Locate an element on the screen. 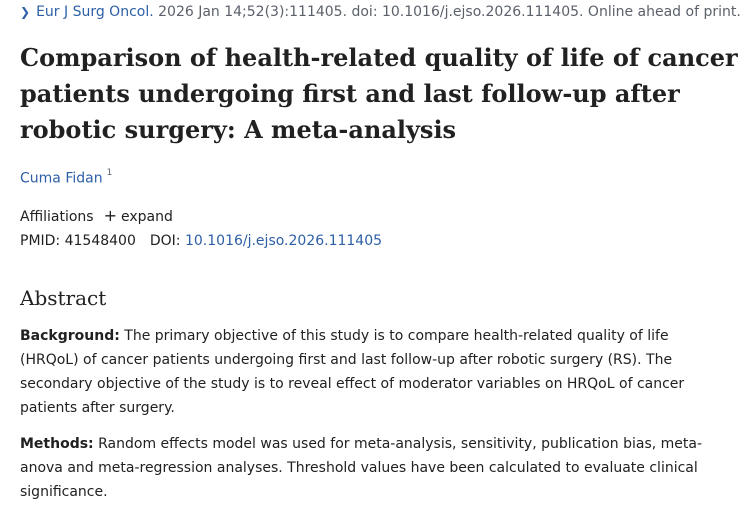 Image resolution: width=750 pixels, height=516 pixels. author-list: Cuma Fidan 1 is located at coordinates (66, 177).